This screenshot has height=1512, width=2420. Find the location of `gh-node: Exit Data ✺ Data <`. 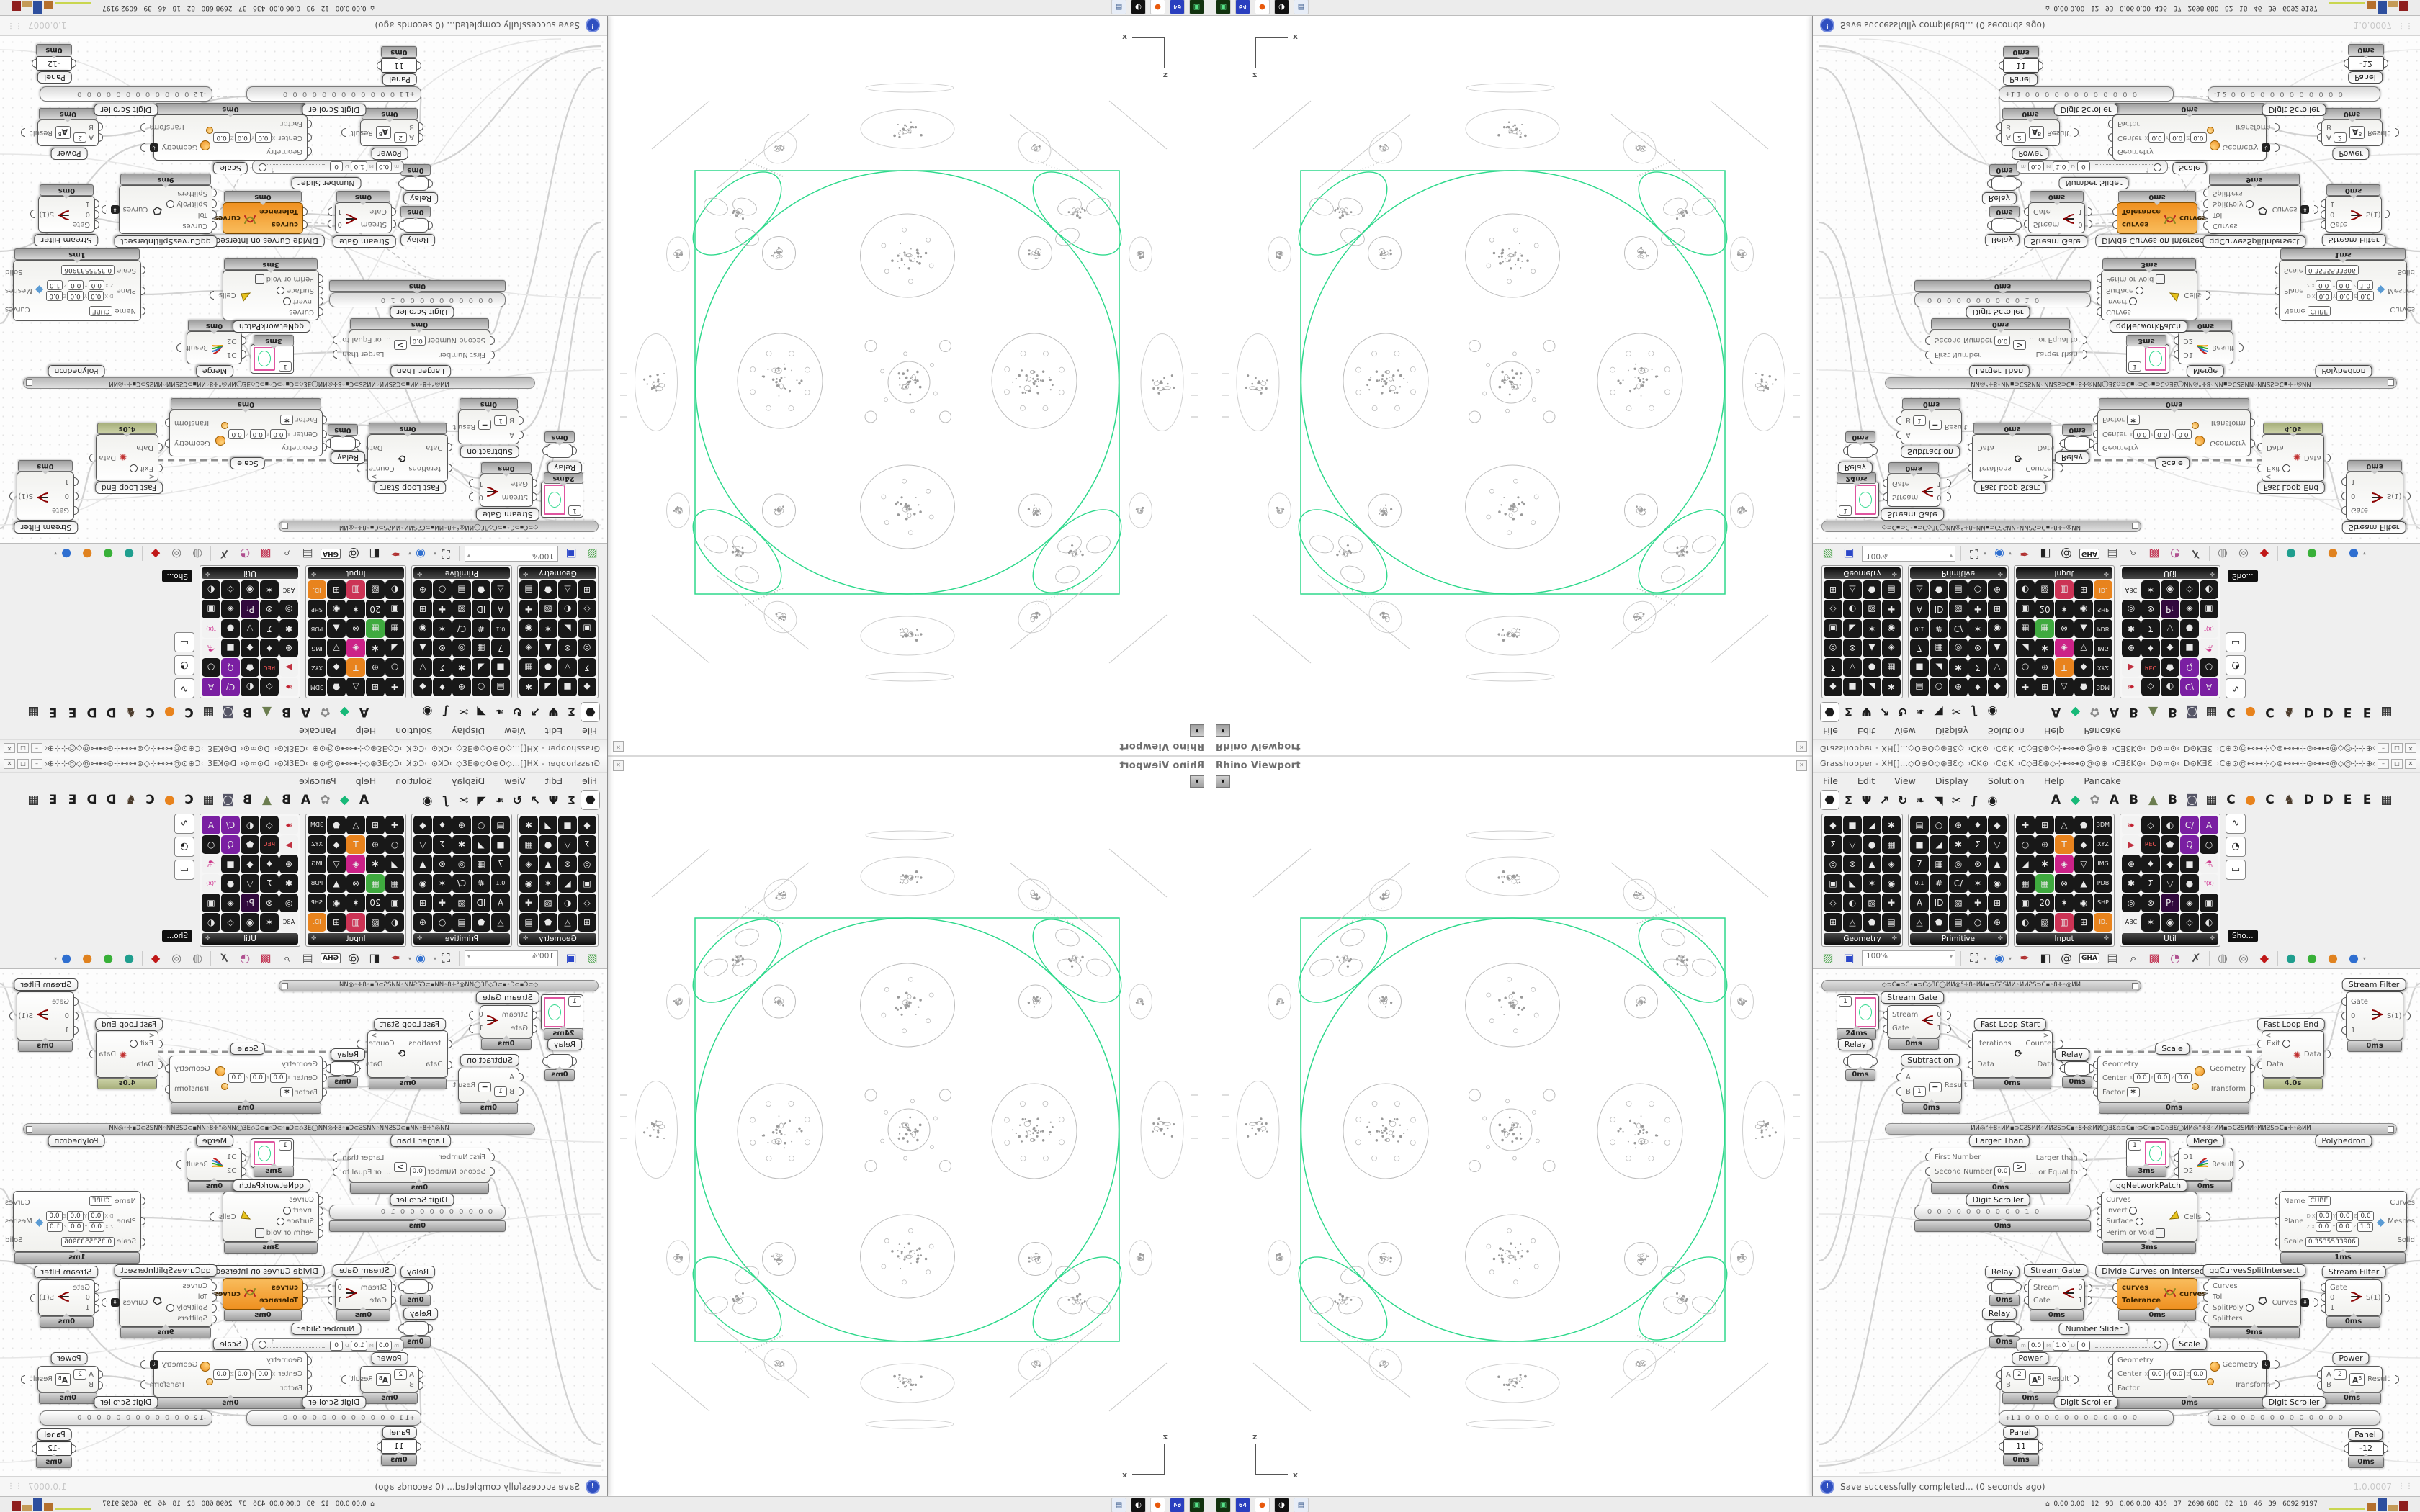

gh-node: Exit Data ✺ Data < is located at coordinates (126, 458).